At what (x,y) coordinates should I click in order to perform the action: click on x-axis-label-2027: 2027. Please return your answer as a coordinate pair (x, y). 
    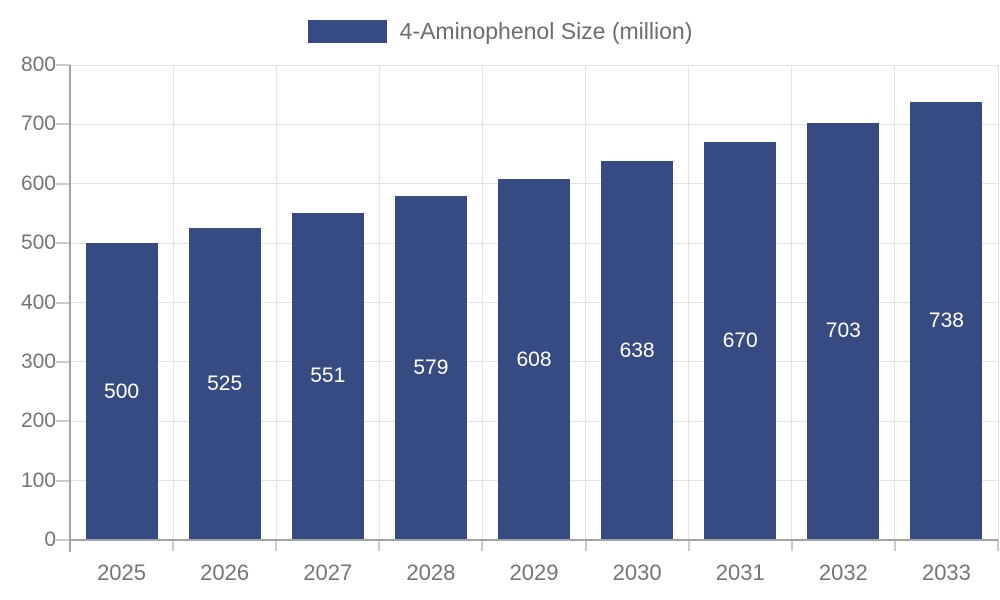
    Looking at the image, I should click on (328, 572).